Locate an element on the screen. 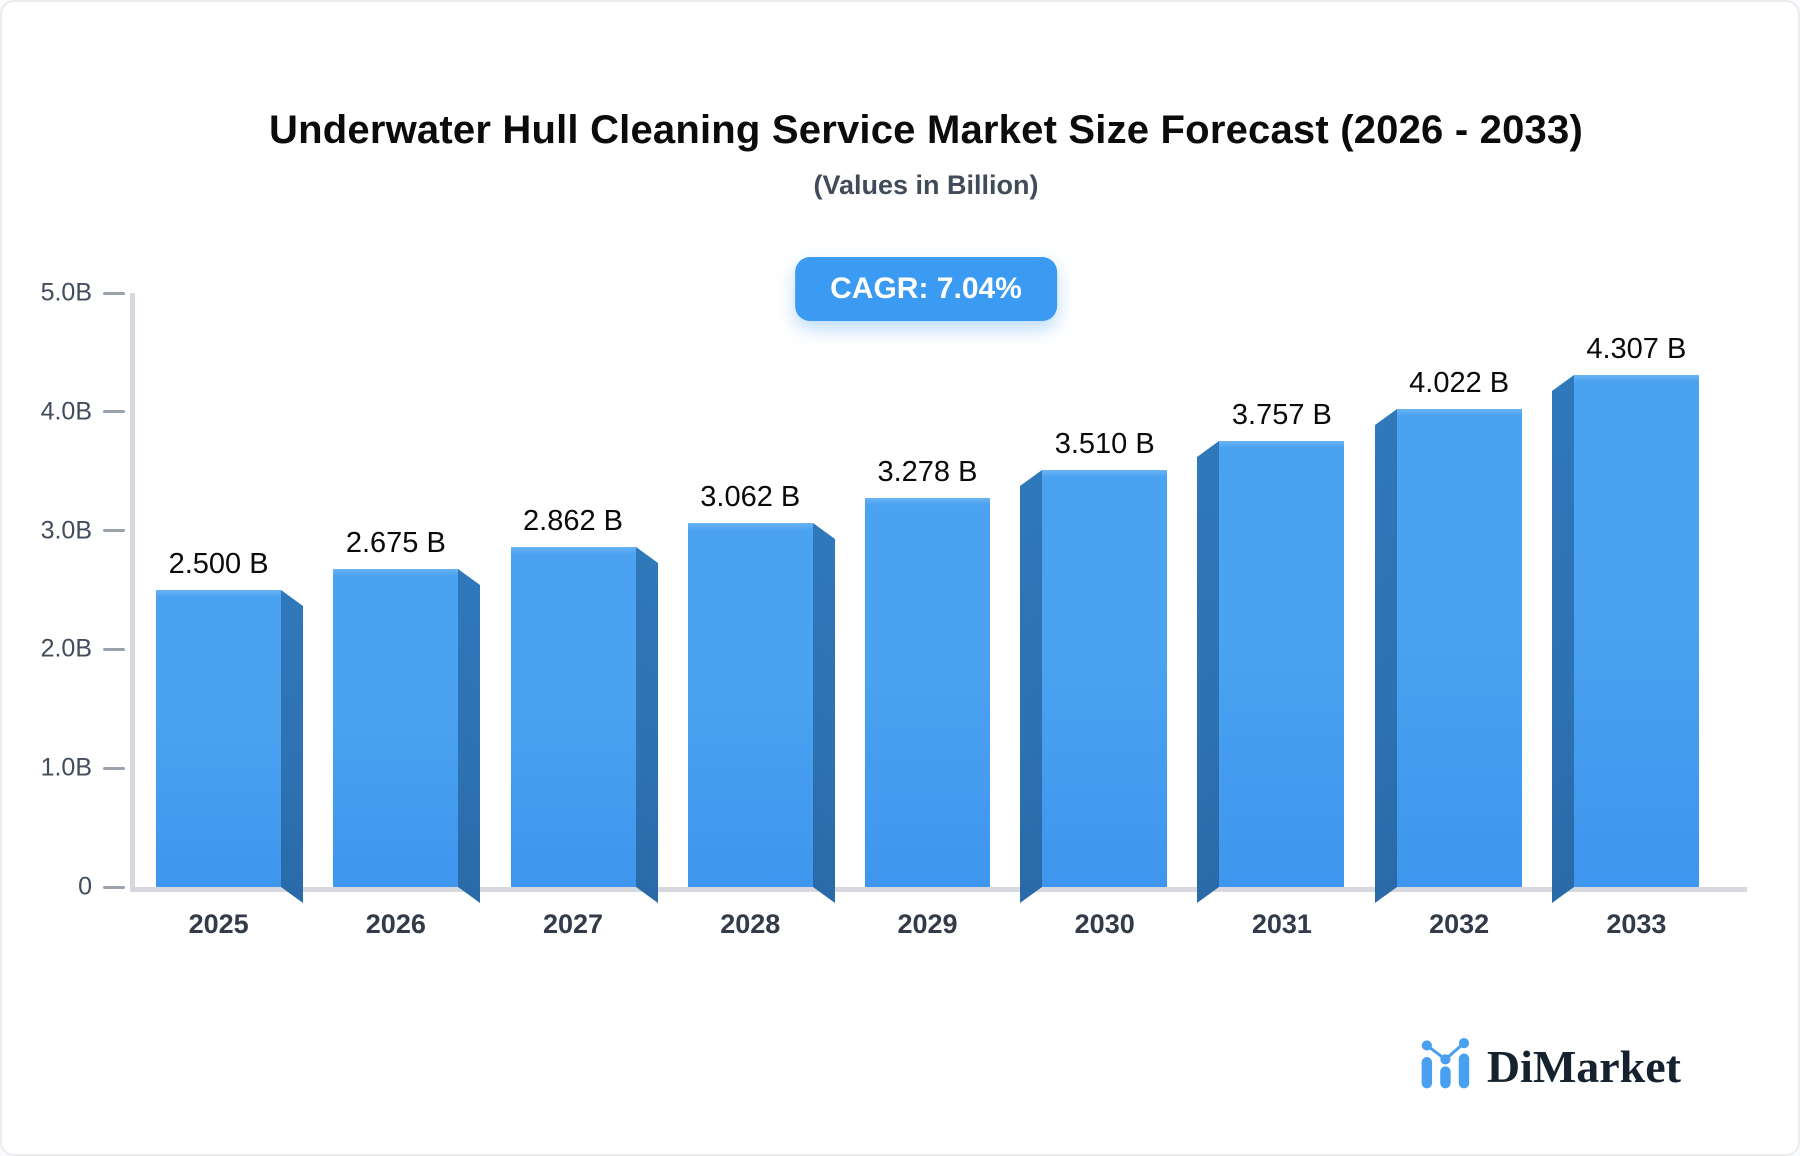 The width and height of the screenshot is (1800, 1156). bar-value-label: 3.062 B is located at coordinates (750, 497).